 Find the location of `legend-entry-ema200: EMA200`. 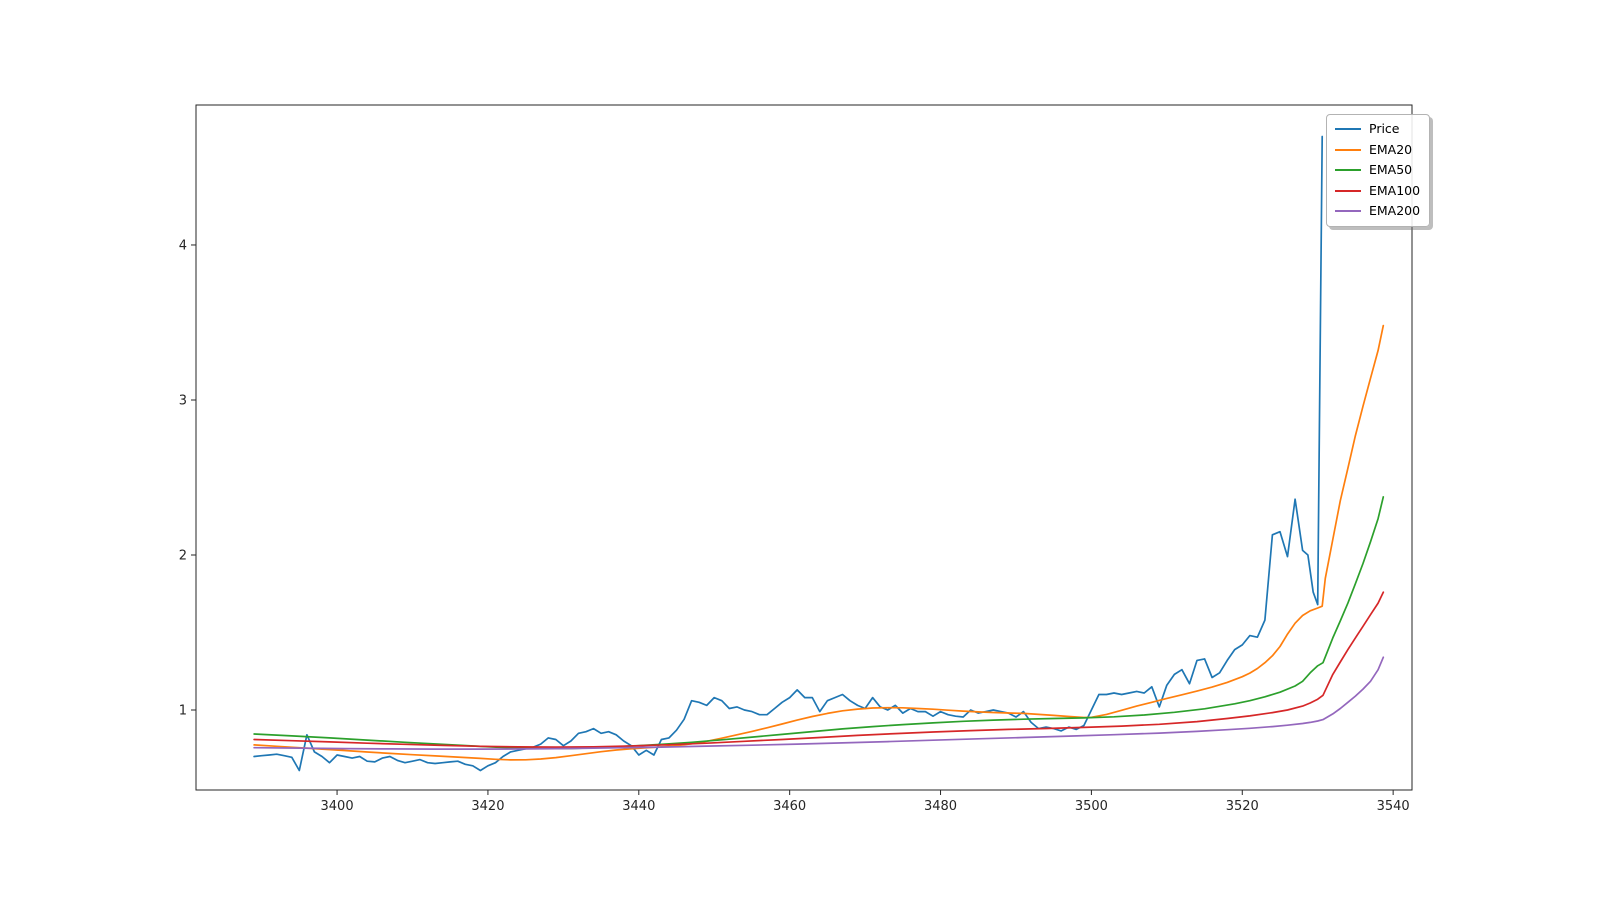

legend-entry-ema200: EMA200 is located at coordinates (1377, 211).